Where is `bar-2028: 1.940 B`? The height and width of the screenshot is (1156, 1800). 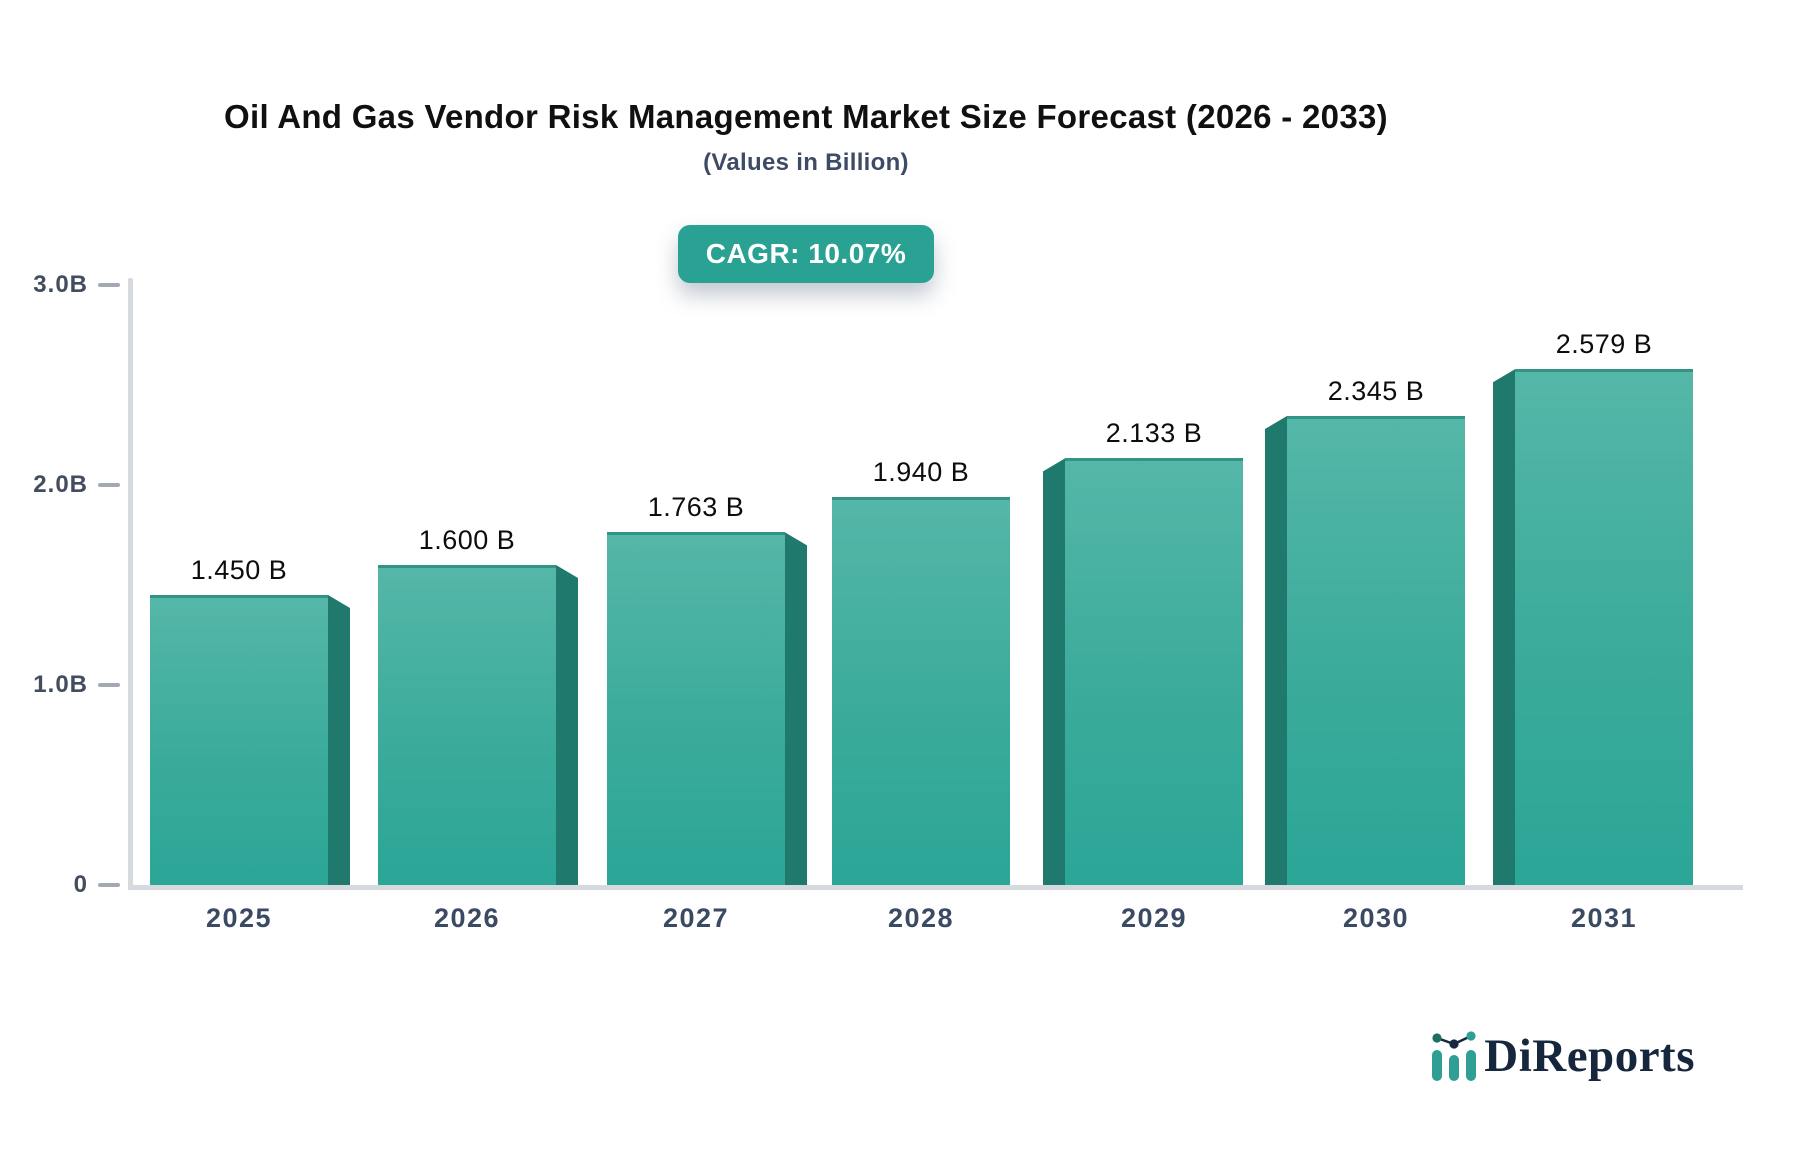
bar-2028: 1.940 B is located at coordinates (921, 671).